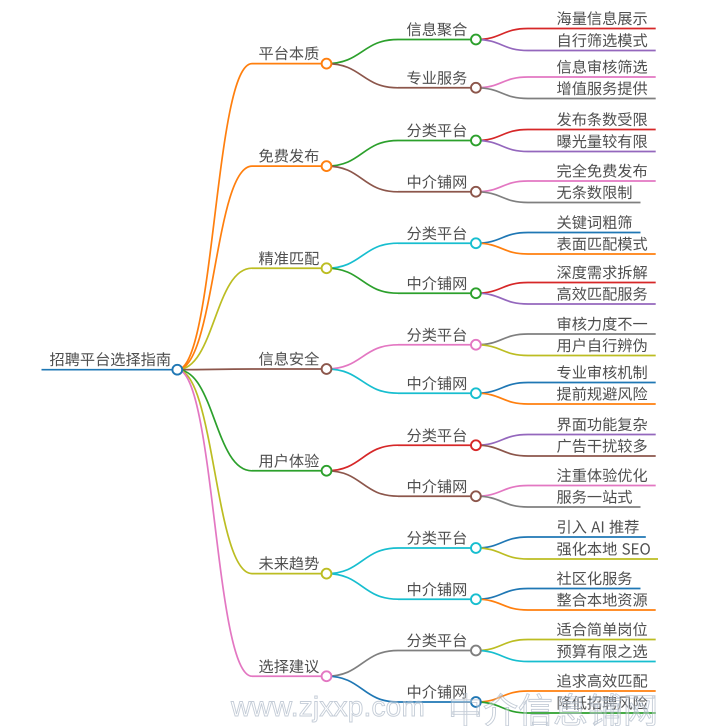 This screenshot has height=726, width=710. What do you see at coordinates (289, 460) in the screenshot?
I see `svg-text: 用户体验` at bounding box center [289, 460].